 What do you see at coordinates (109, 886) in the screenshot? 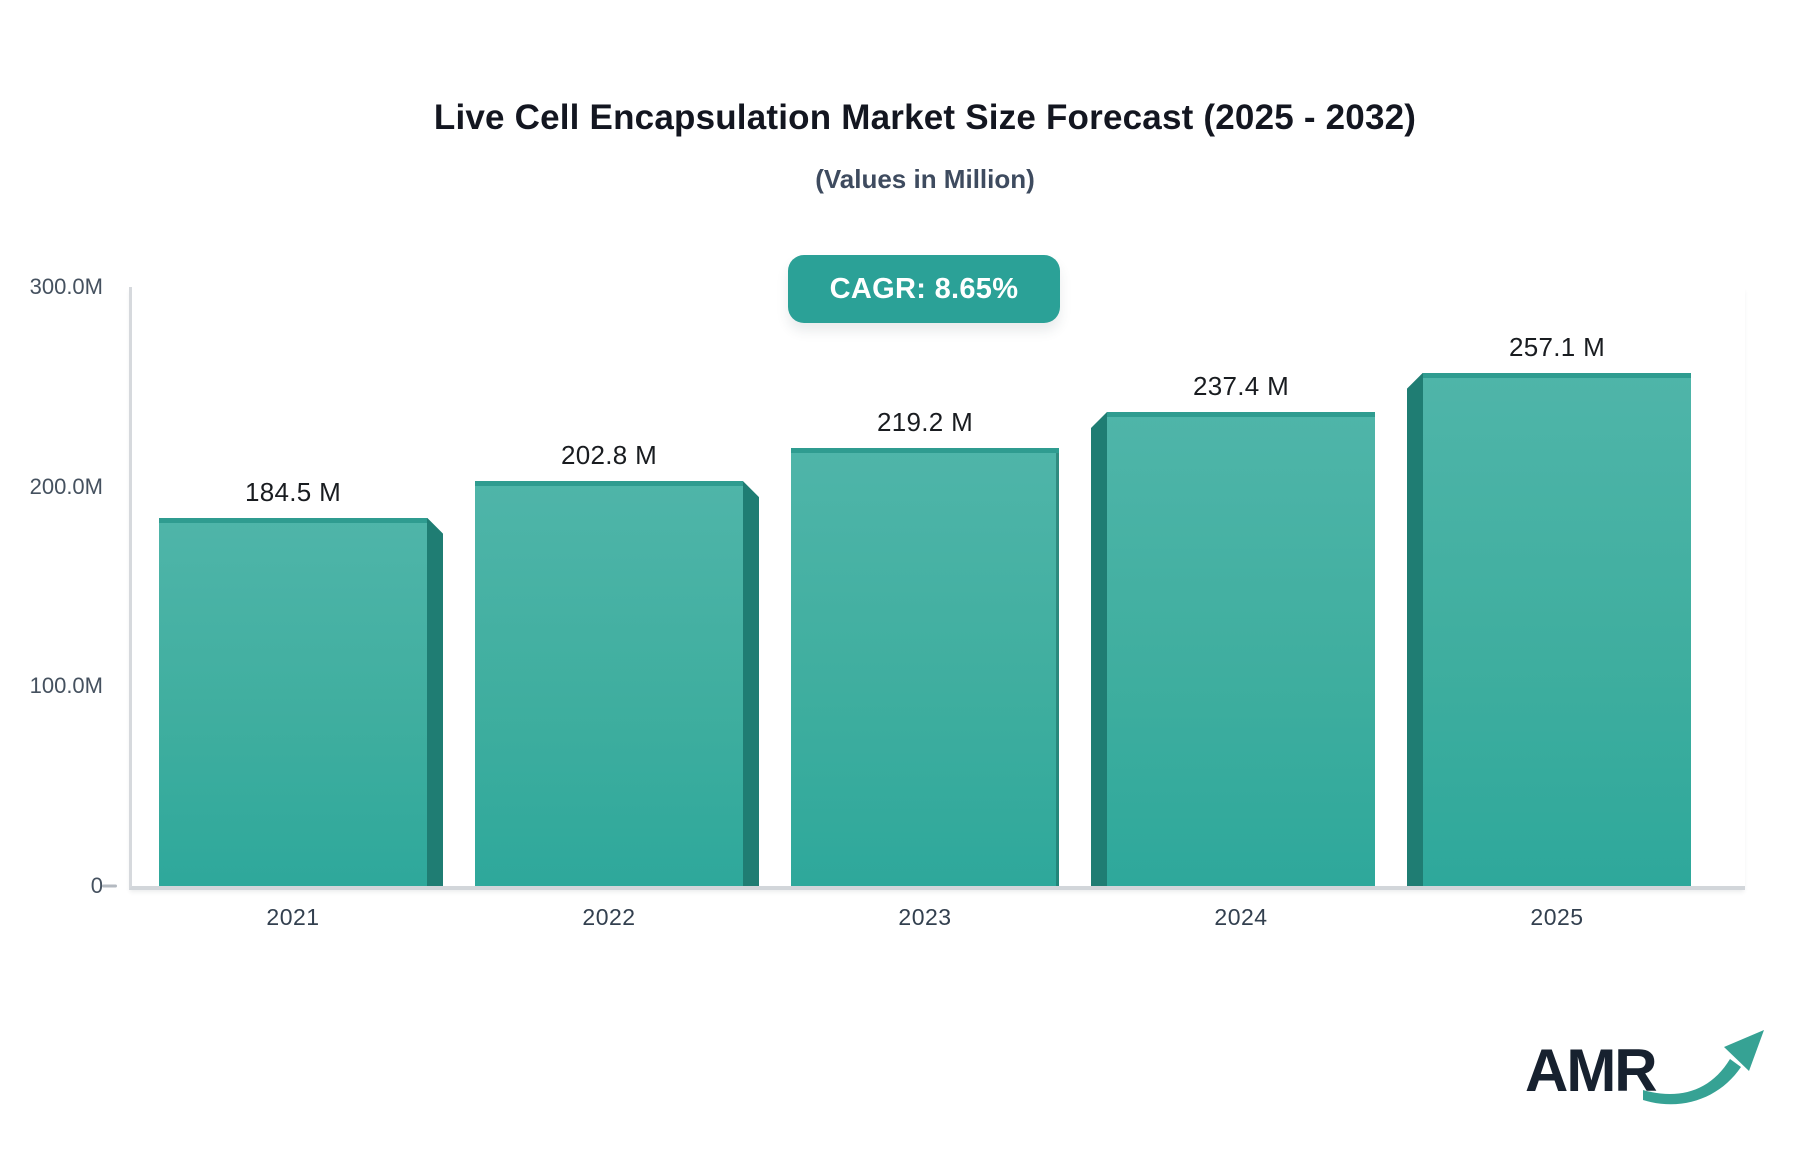
I see `y-axis-tick-dash` at bounding box center [109, 886].